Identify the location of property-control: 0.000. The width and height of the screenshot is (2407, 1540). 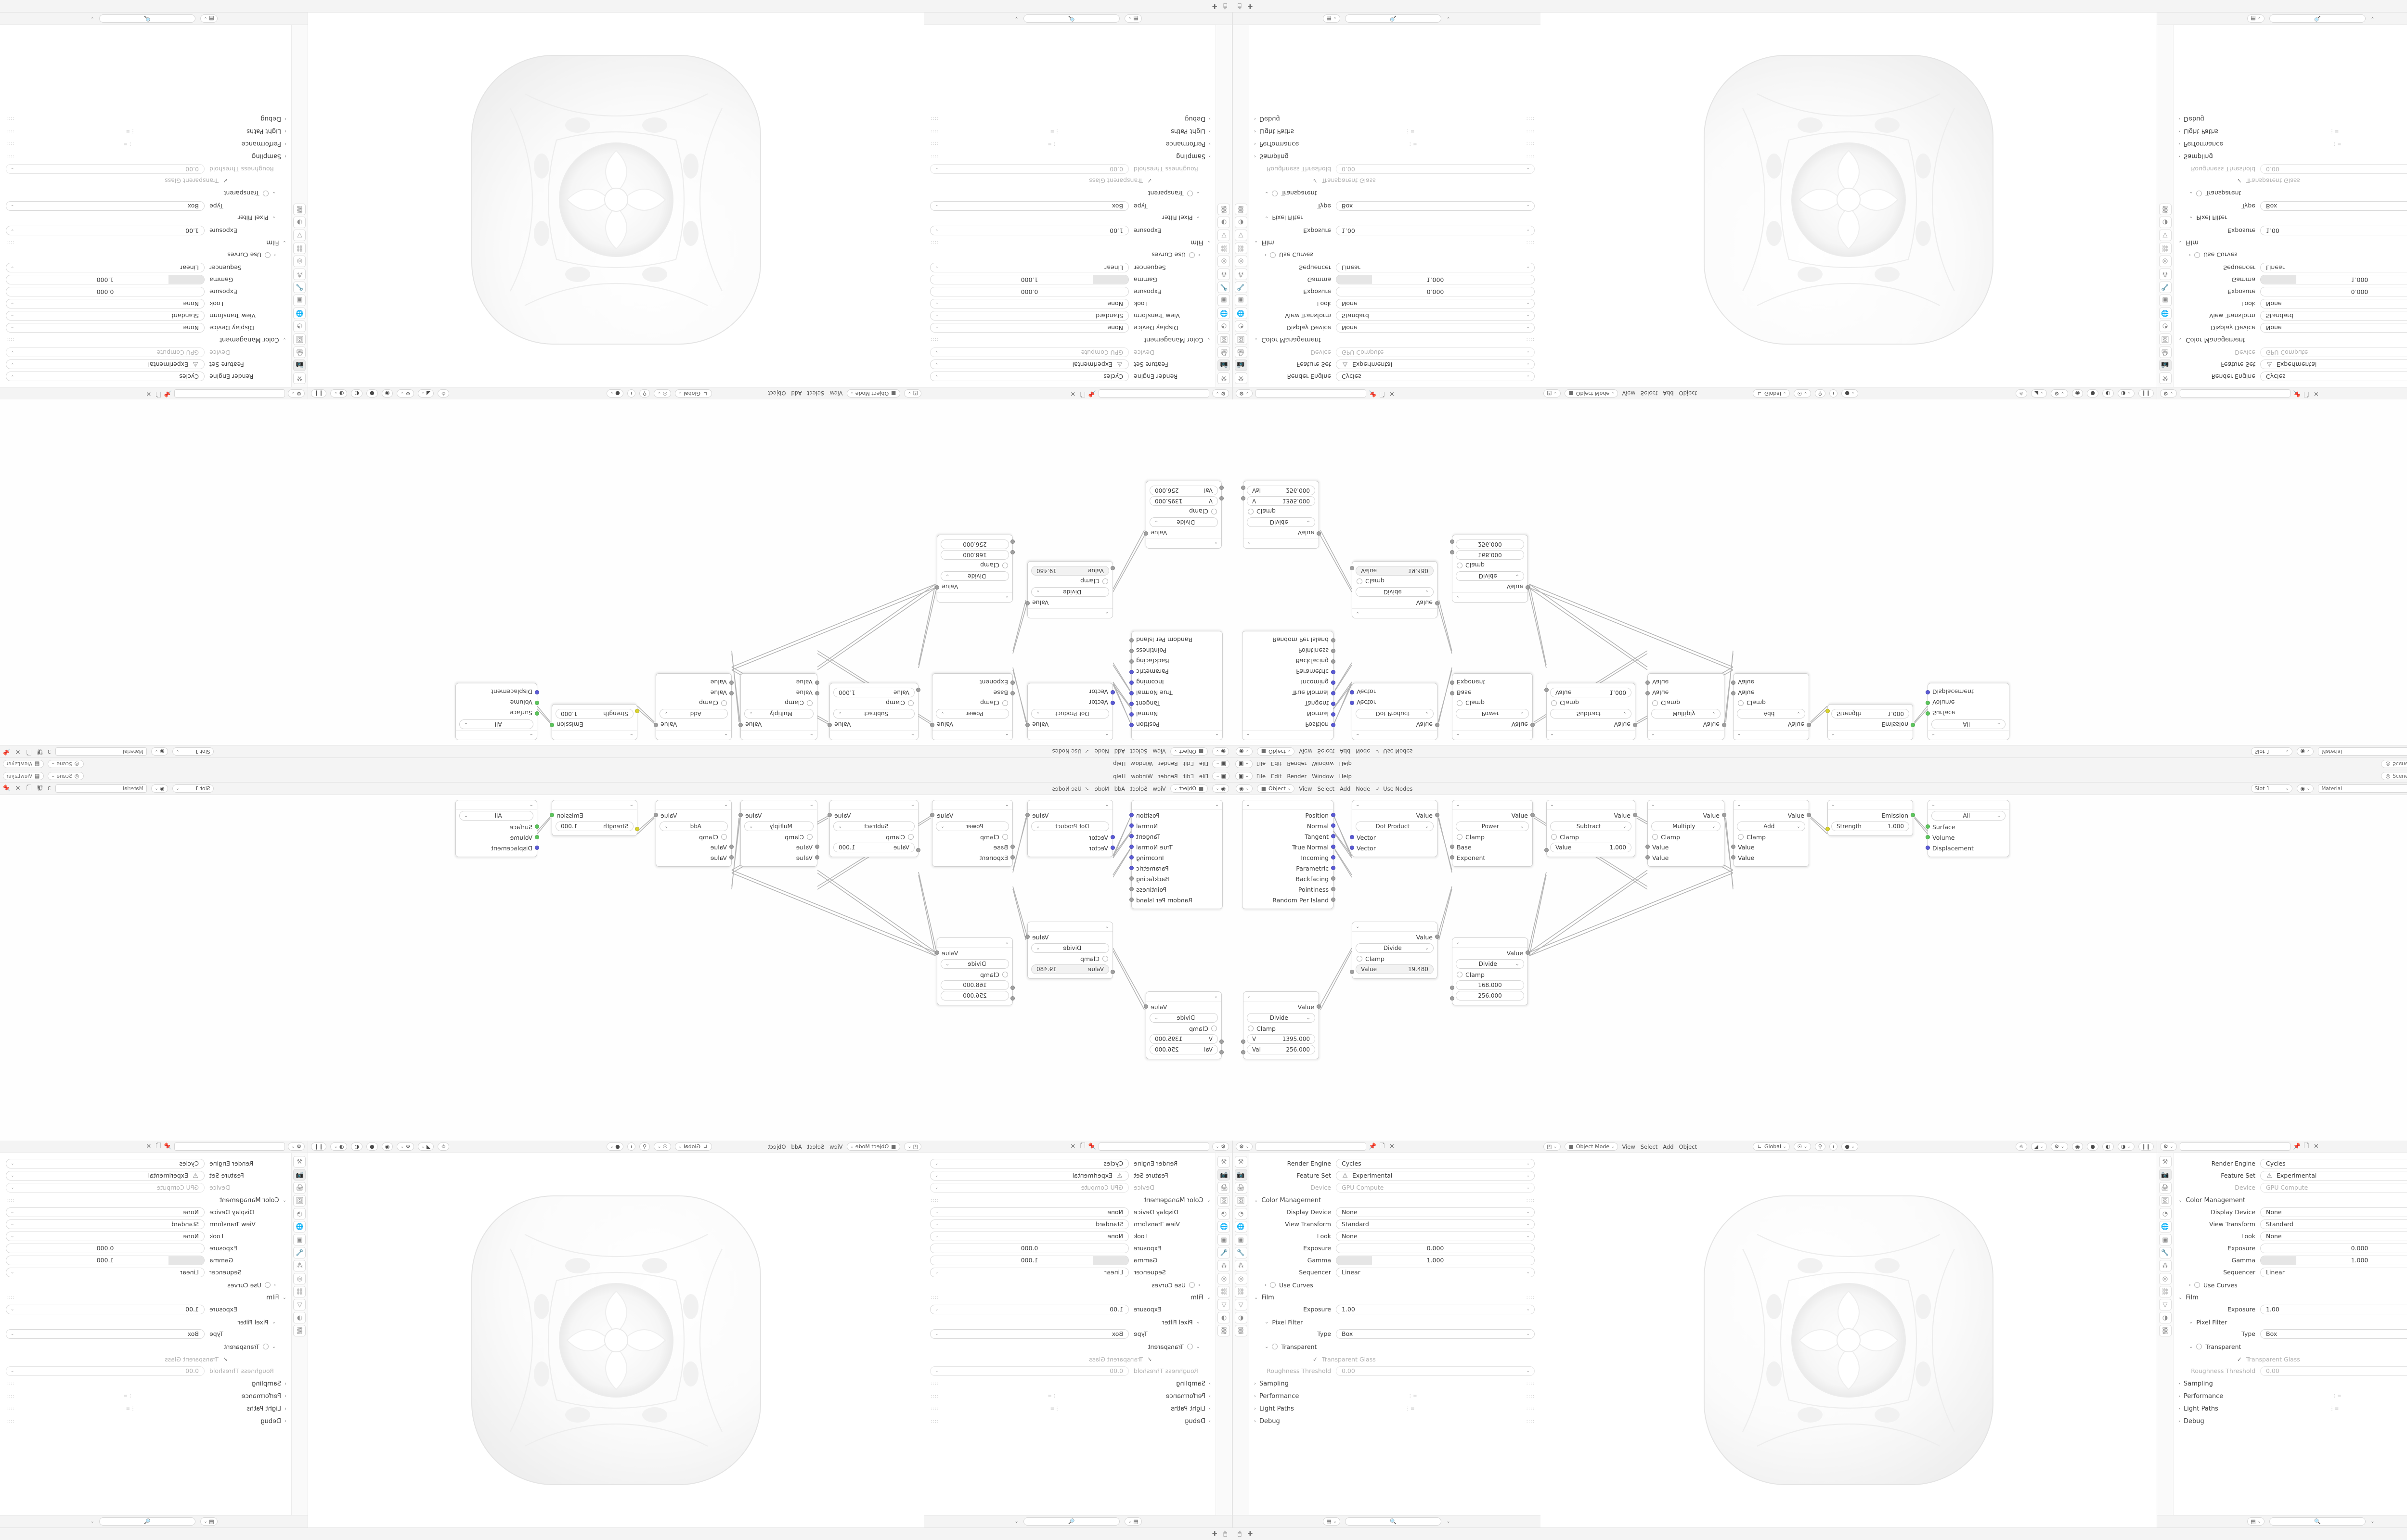
(1029, 292).